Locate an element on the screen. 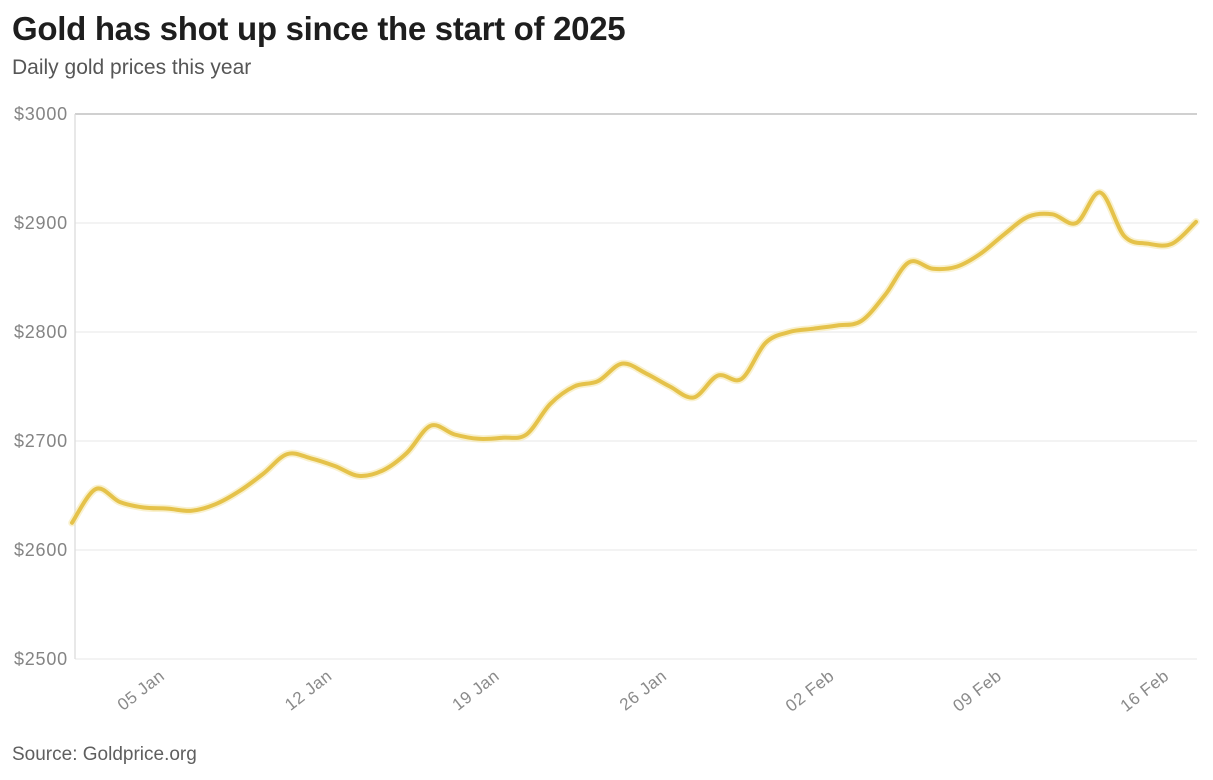 The image size is (1213, 780). chart-subtitle: Daily gold prices this year is located at coordinates (132, 67).